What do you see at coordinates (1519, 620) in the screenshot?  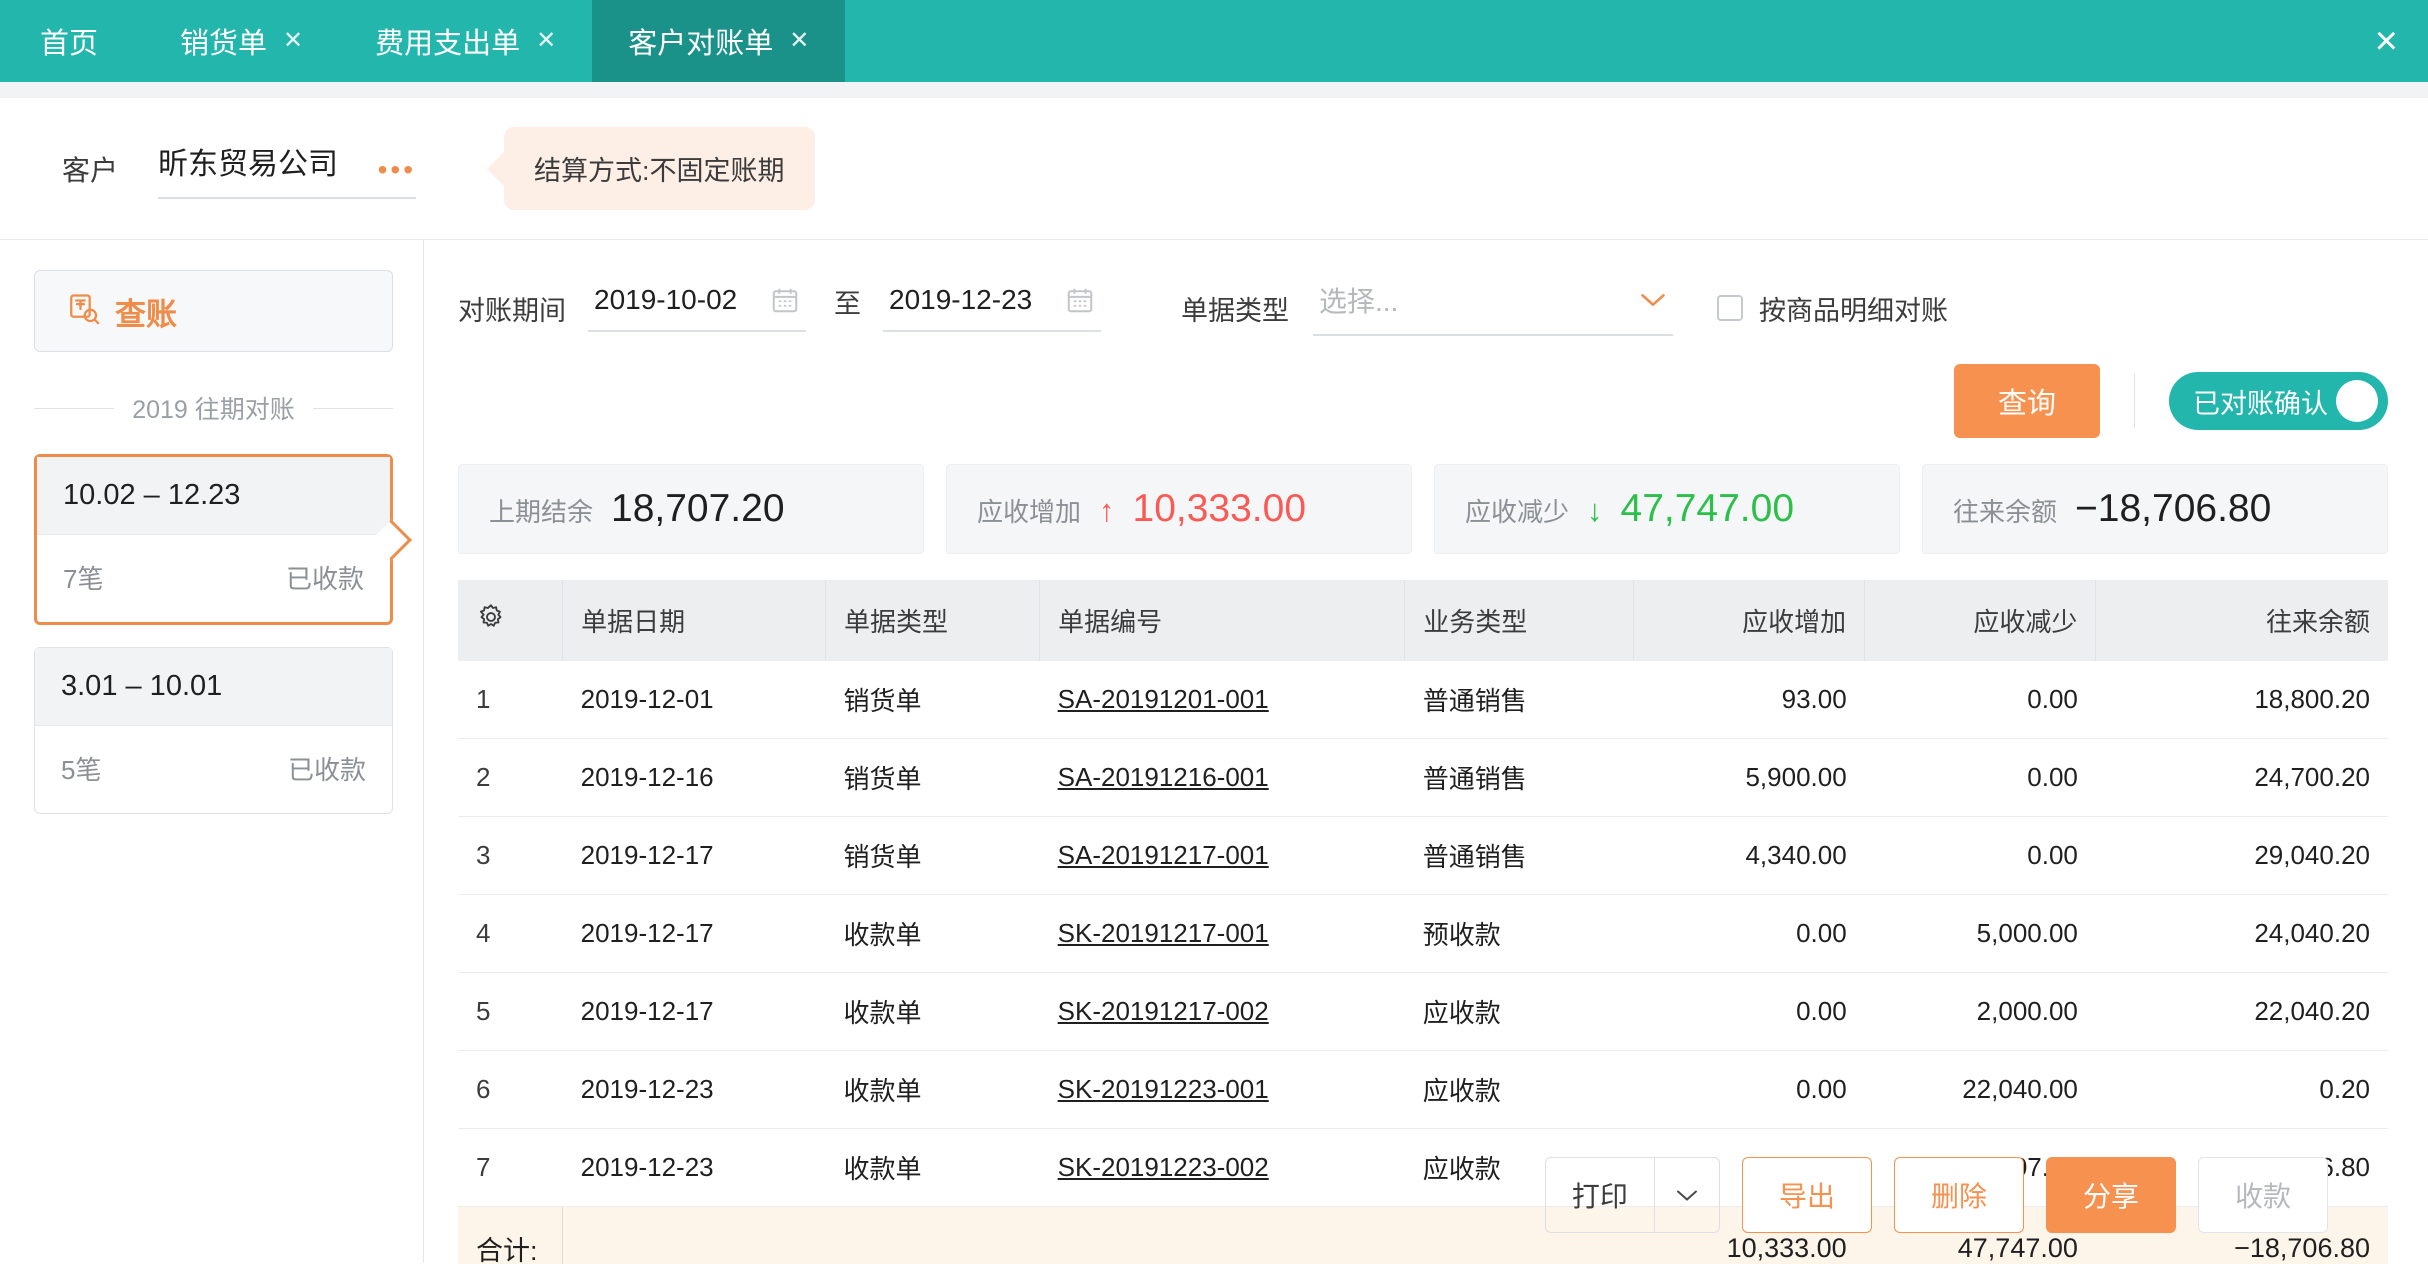 I see `header-biz-type: 业务类型` at bounding box center [1519, 620].